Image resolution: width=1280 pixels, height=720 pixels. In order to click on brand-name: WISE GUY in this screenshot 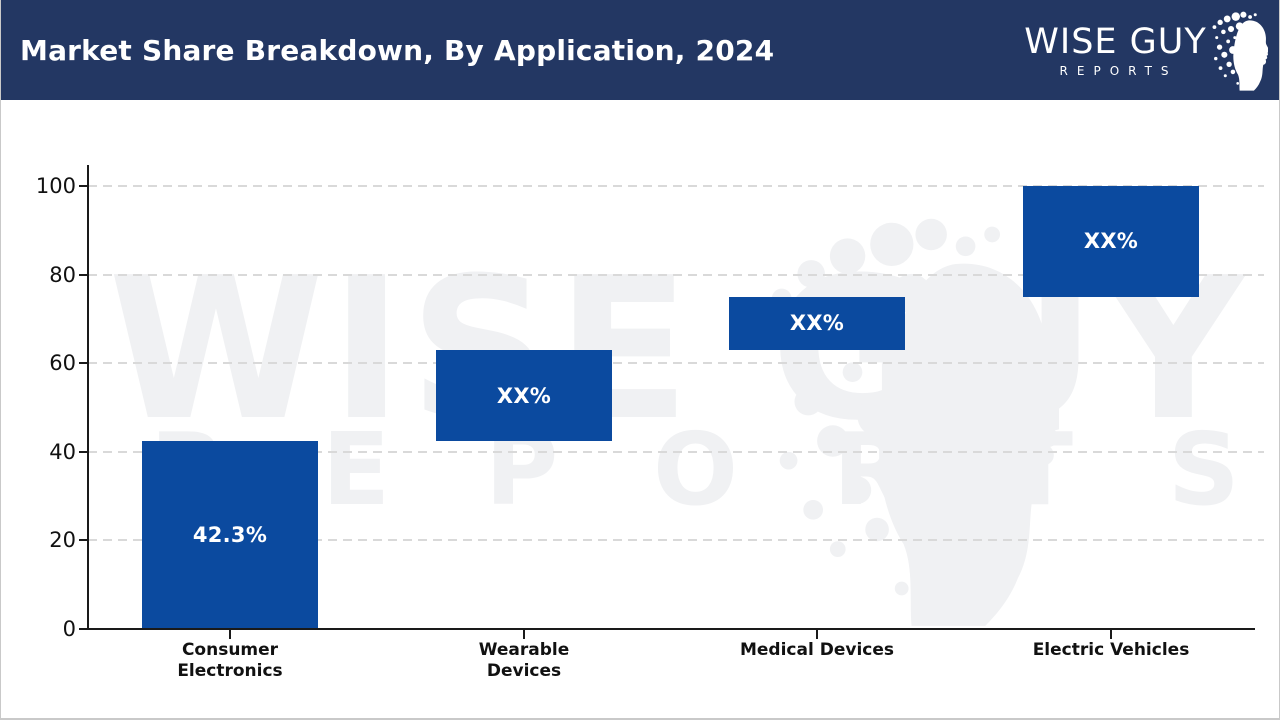, I will do `click(1115, 41)`.